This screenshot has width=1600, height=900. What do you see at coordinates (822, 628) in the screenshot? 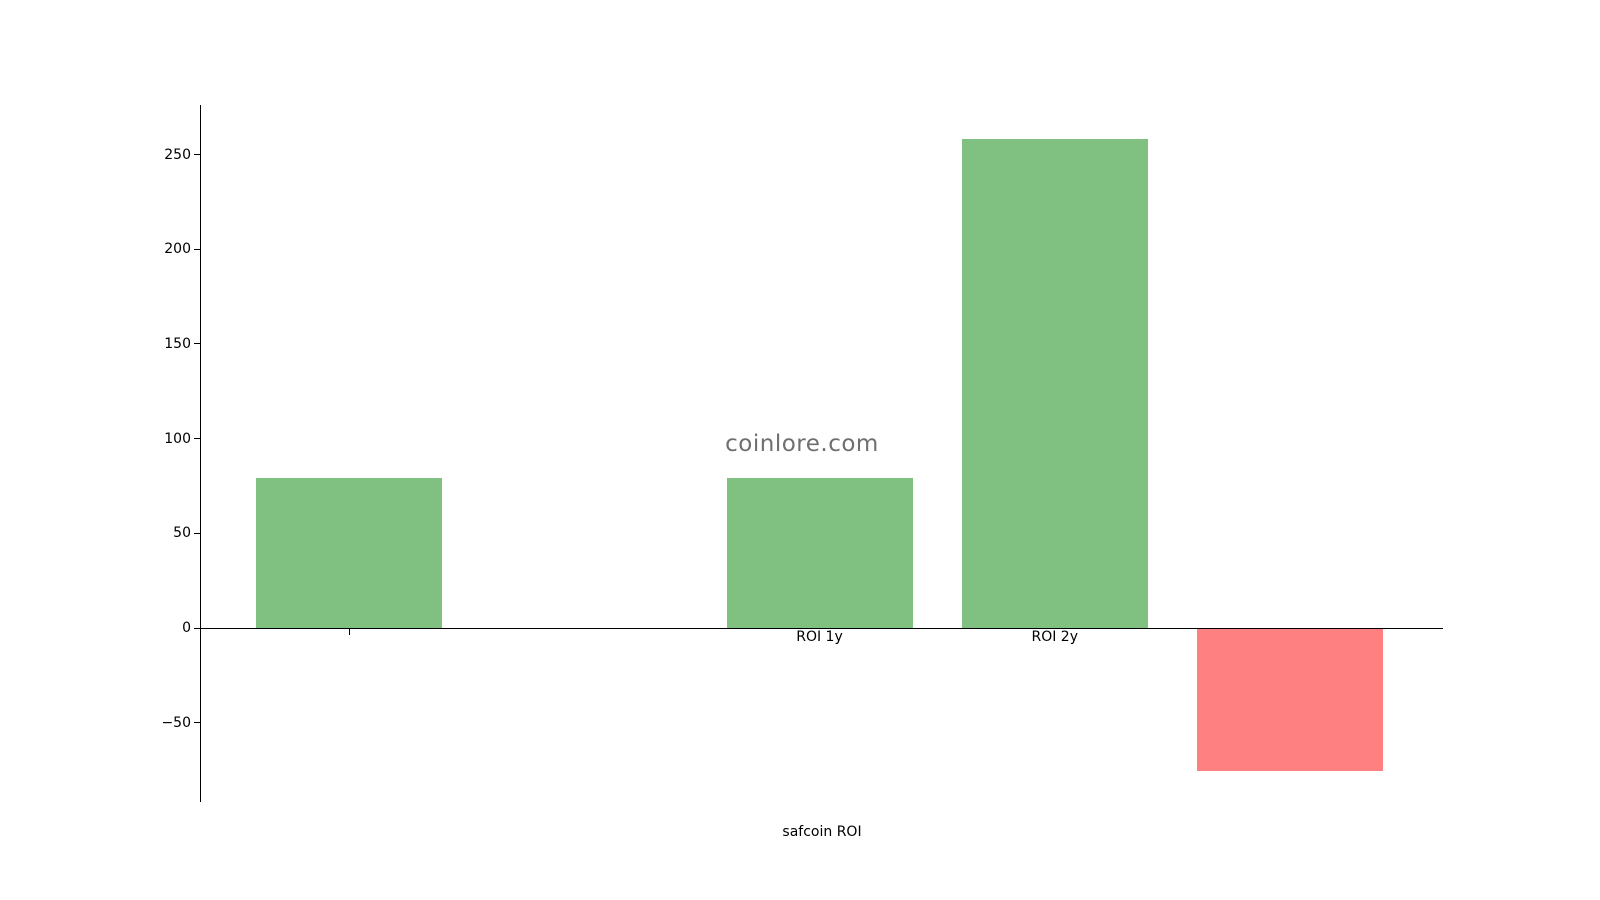
I see `x-axis-zero-line` at bounding box center [822, 628].